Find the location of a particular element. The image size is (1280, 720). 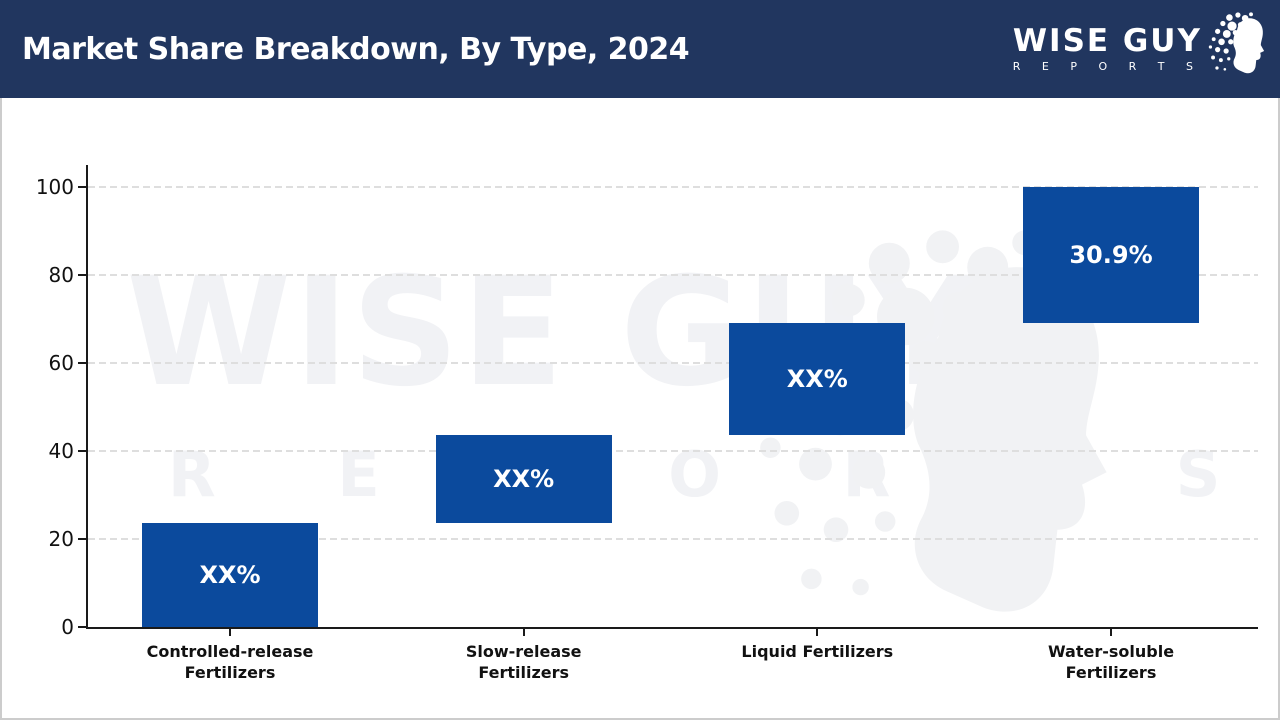

category-label: Slow-release Fertilizers is located at coordinates (524, 662).